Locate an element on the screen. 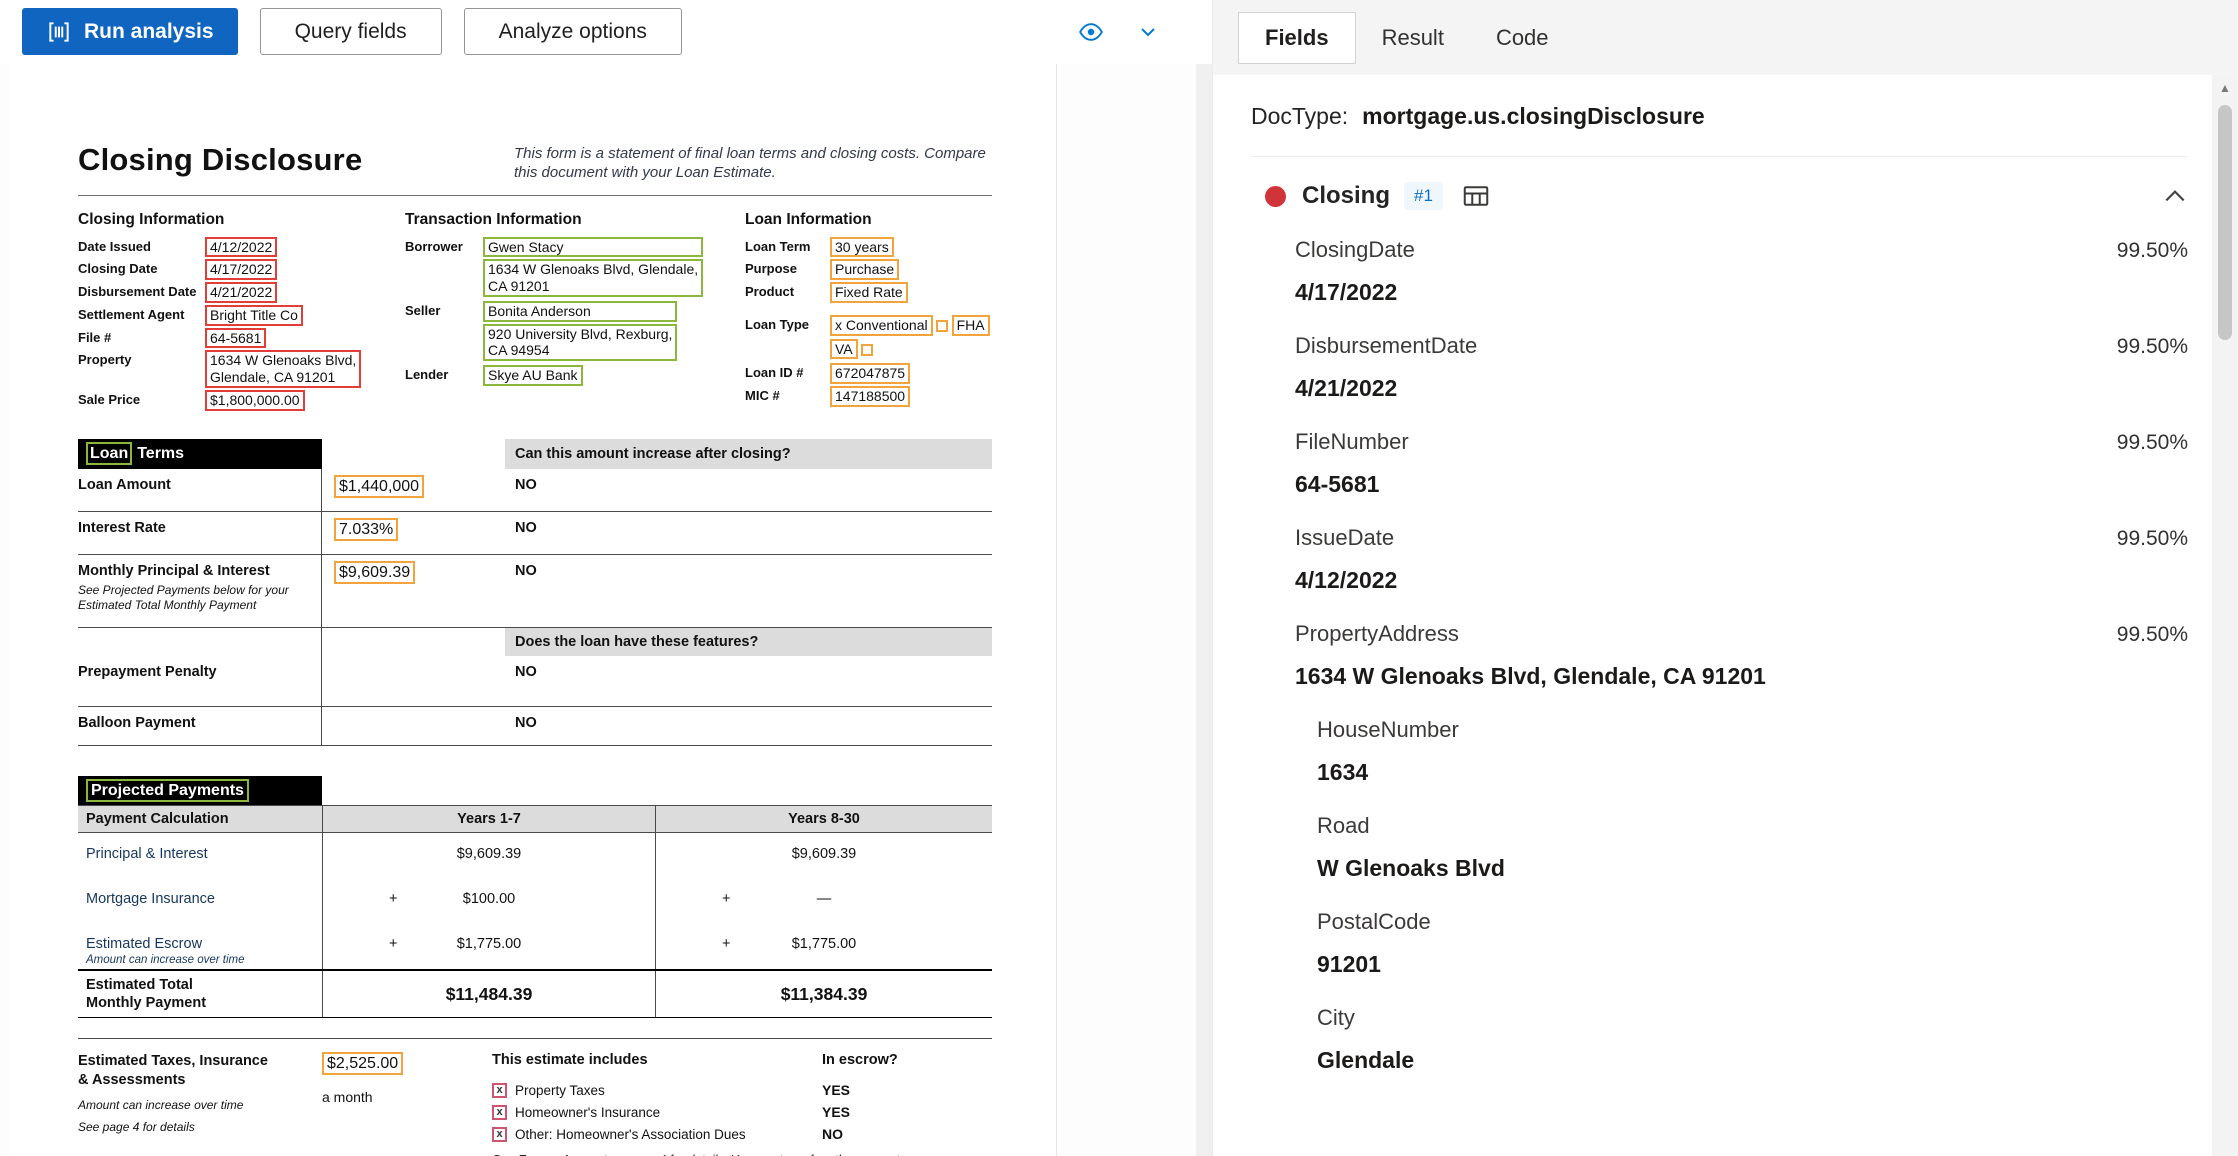 The image size is (2238, 1156). field-name: PostalCode is located at coordinates (1374, 921).